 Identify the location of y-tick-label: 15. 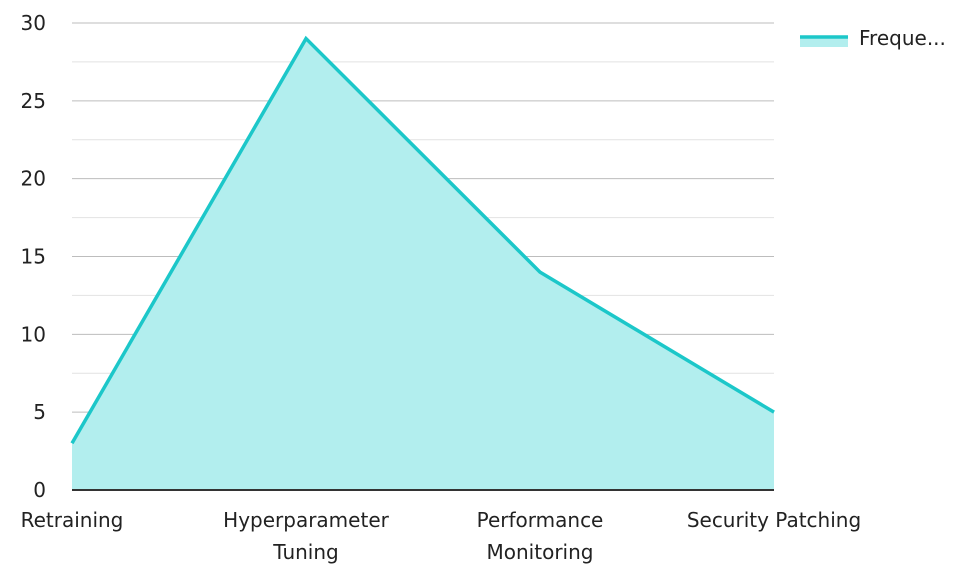
(33, 257).